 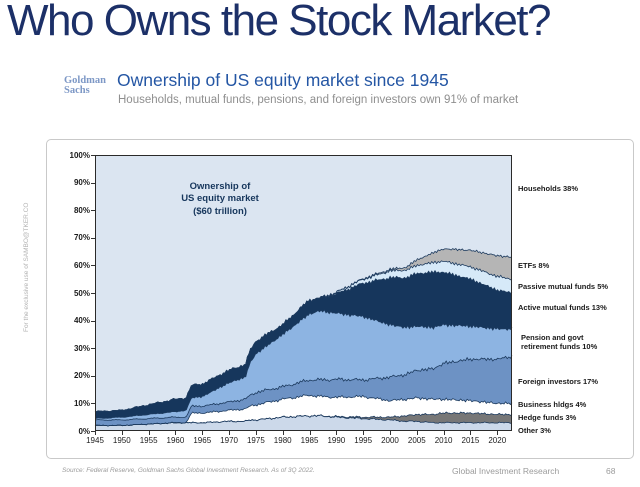 What do you see at coordinates (363, 440) in the screenshot?
I see `x-axis-label-1995: 1995` at bounding box center [363, 440].